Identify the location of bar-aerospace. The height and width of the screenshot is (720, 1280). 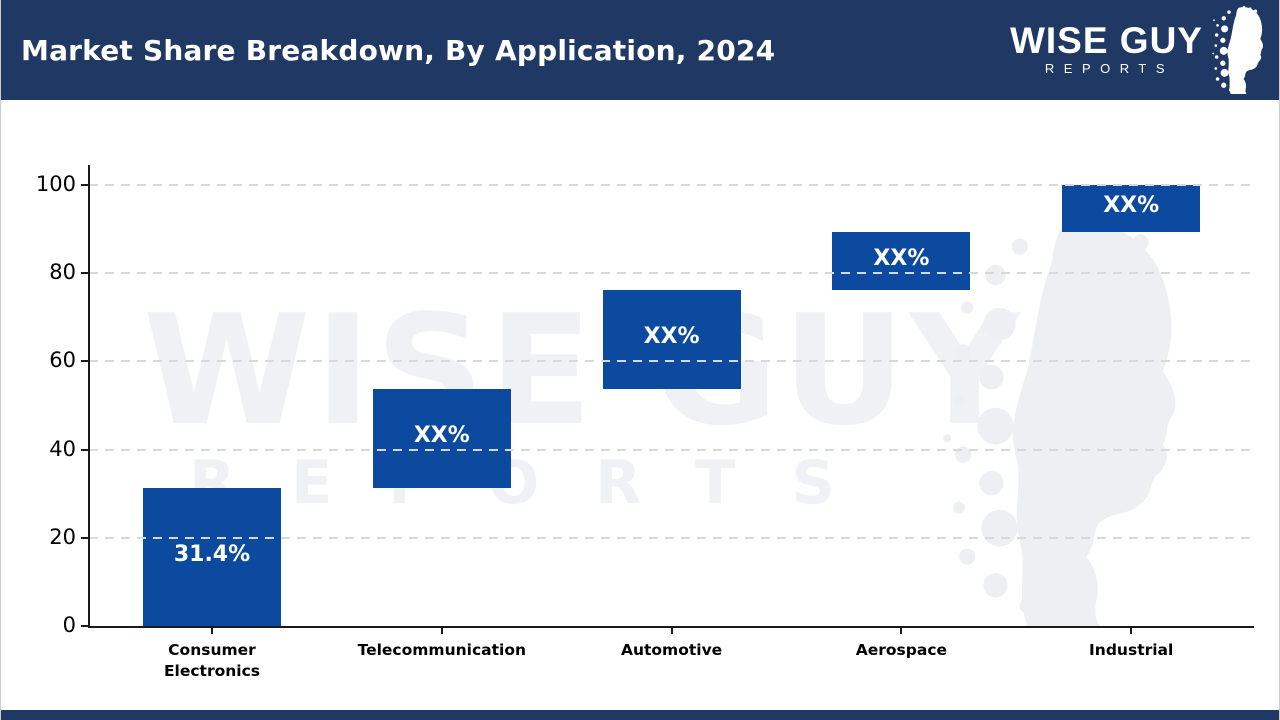
(901, 260).